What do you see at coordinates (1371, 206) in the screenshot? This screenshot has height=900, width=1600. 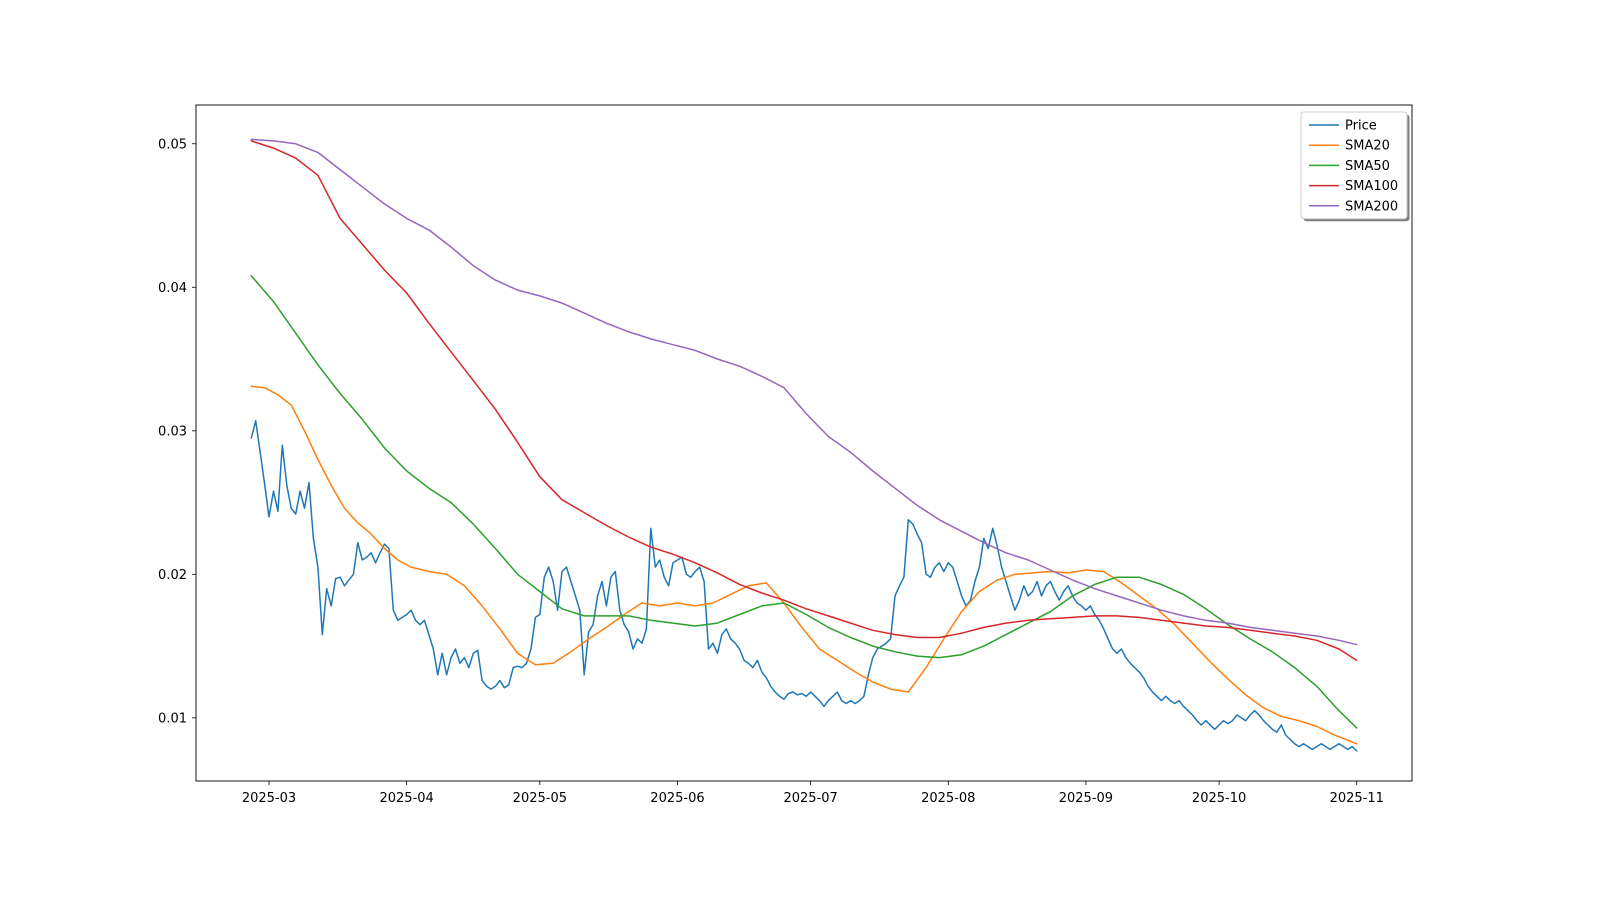 I see `legend-label-sma200: SMA200` at bounding box center [1371, 206].